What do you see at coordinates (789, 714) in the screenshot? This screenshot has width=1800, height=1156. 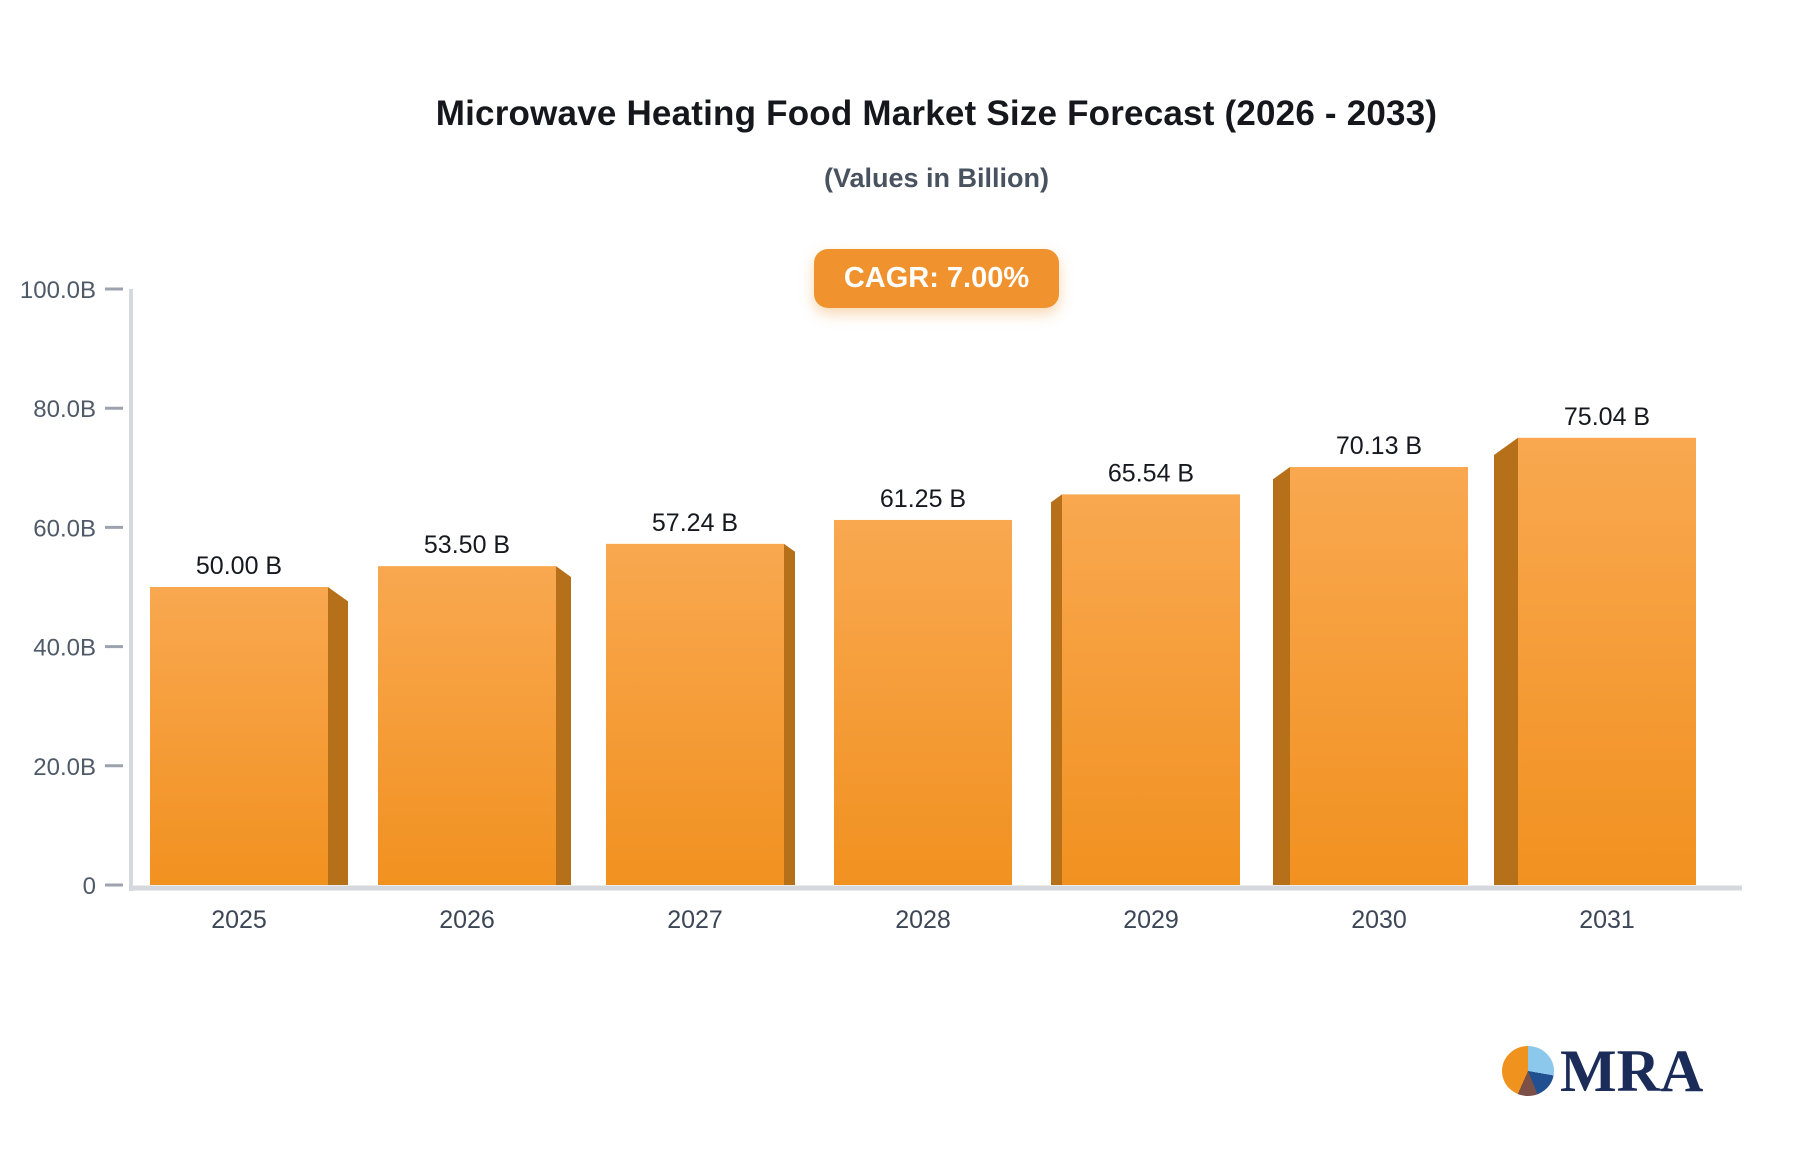 I see `bar-side-2027` at bounding box center [789, 714].